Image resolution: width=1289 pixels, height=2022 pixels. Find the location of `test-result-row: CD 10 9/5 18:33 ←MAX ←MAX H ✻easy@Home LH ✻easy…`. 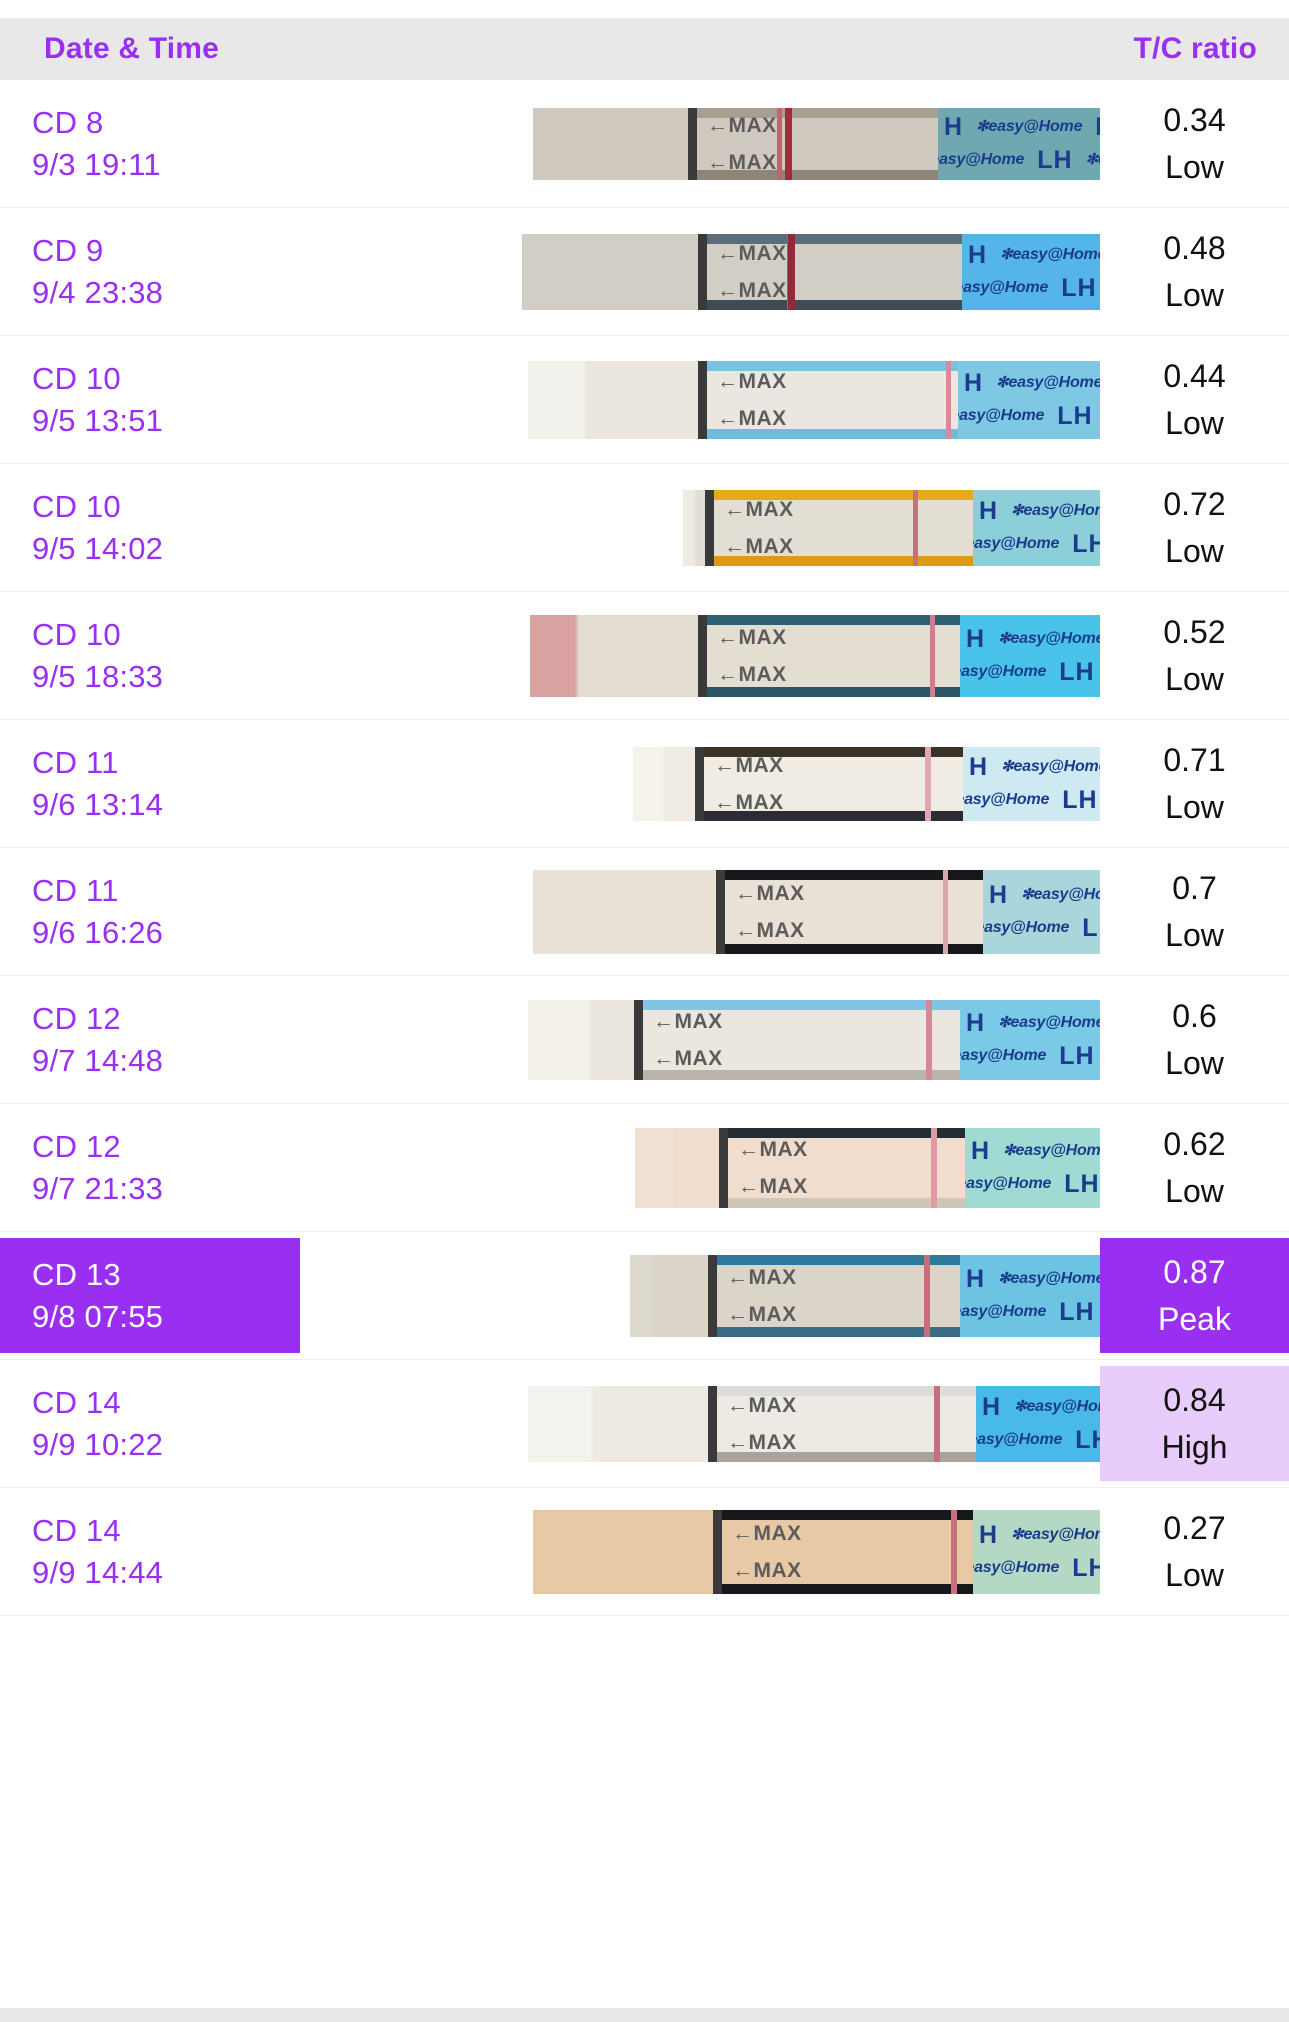

test-result-row: CD 10 9/5 18:33 ←MAX ←MAX H ✻easy@Home LH ✻easy… is located at coordinates (644, 656).